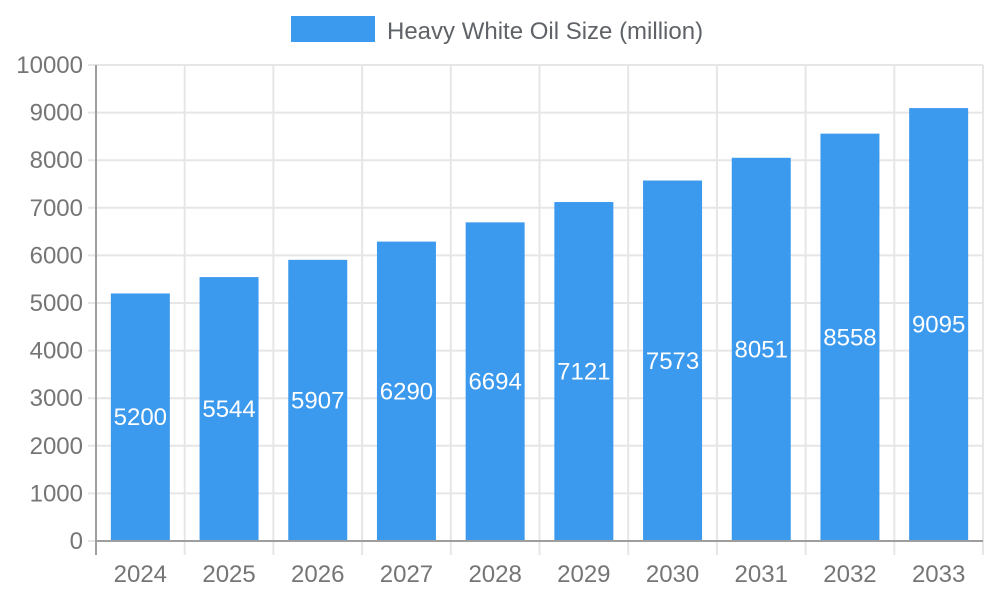  What do you see at coordinates (761, 574) in the screenshot?
I see `x-tick-label: 2031` at bounding box center [761, 574].